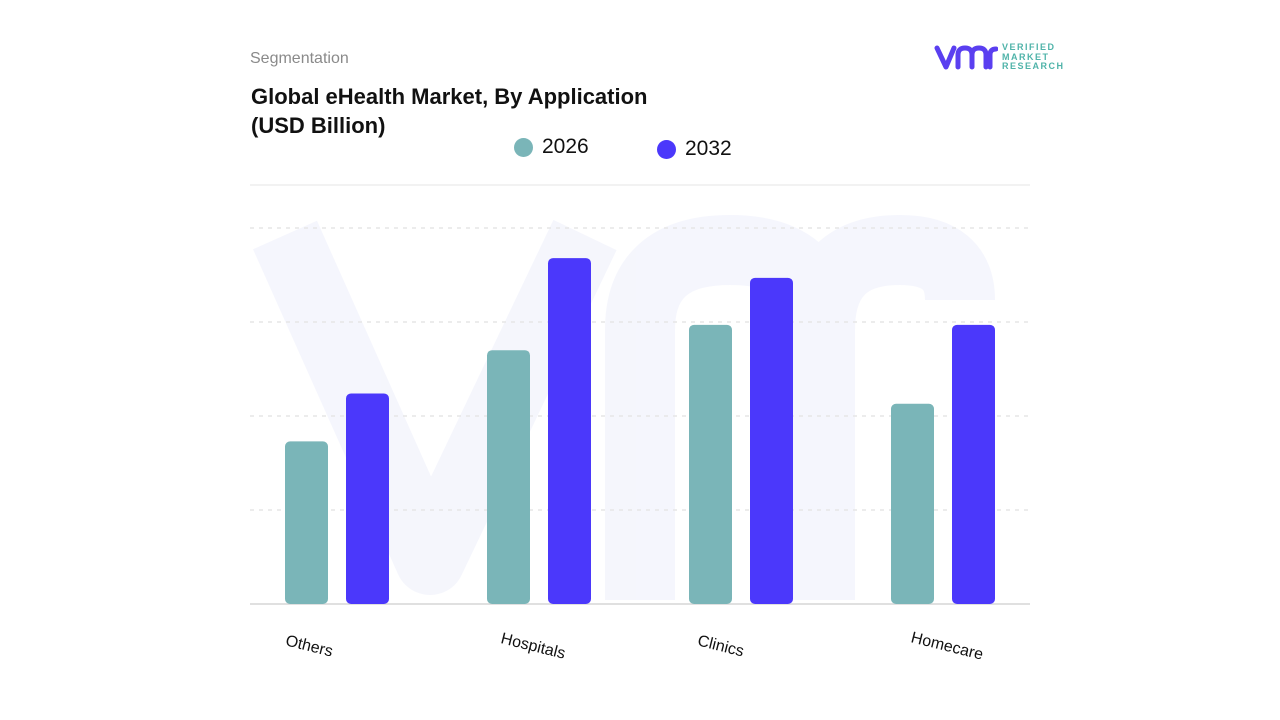  I want to click on legend-item-2026: 2026, so click(551, 147).